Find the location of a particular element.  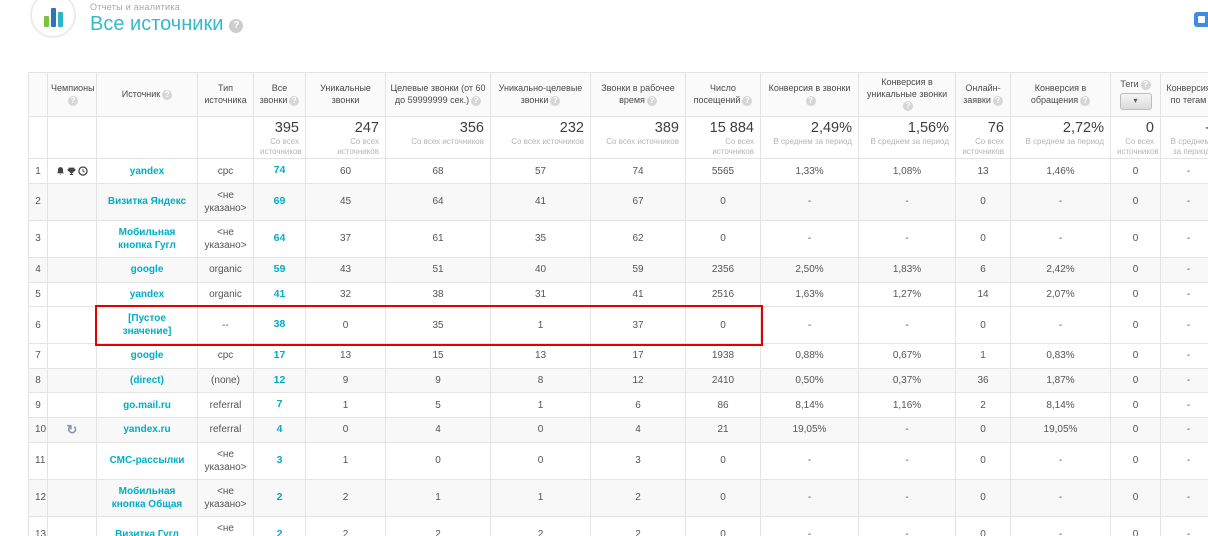

all-calls-link: 3 is located at coordinates (279, 459).